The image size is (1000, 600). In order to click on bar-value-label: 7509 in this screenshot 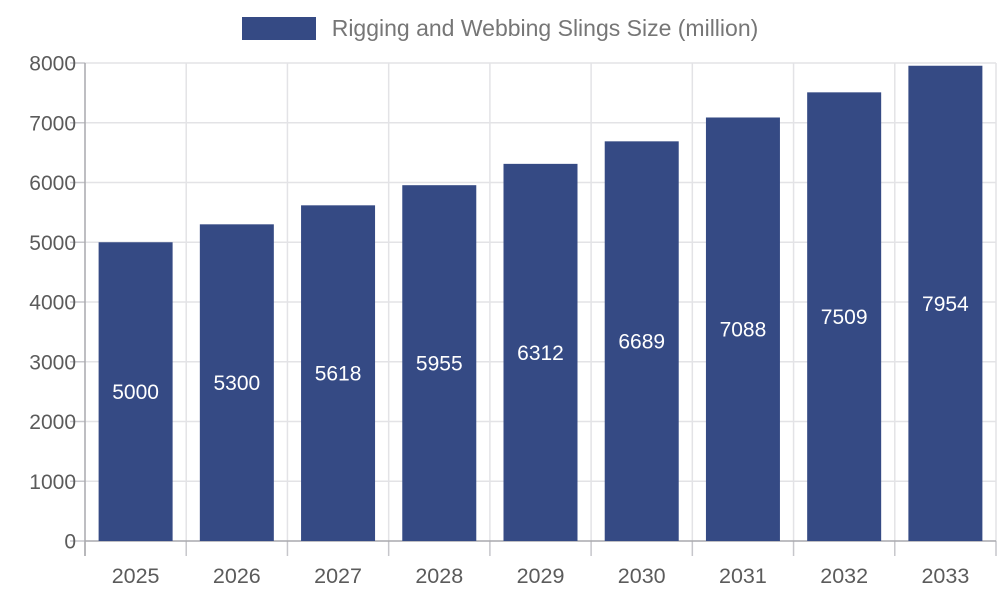, I will do `click(844, 317)`.